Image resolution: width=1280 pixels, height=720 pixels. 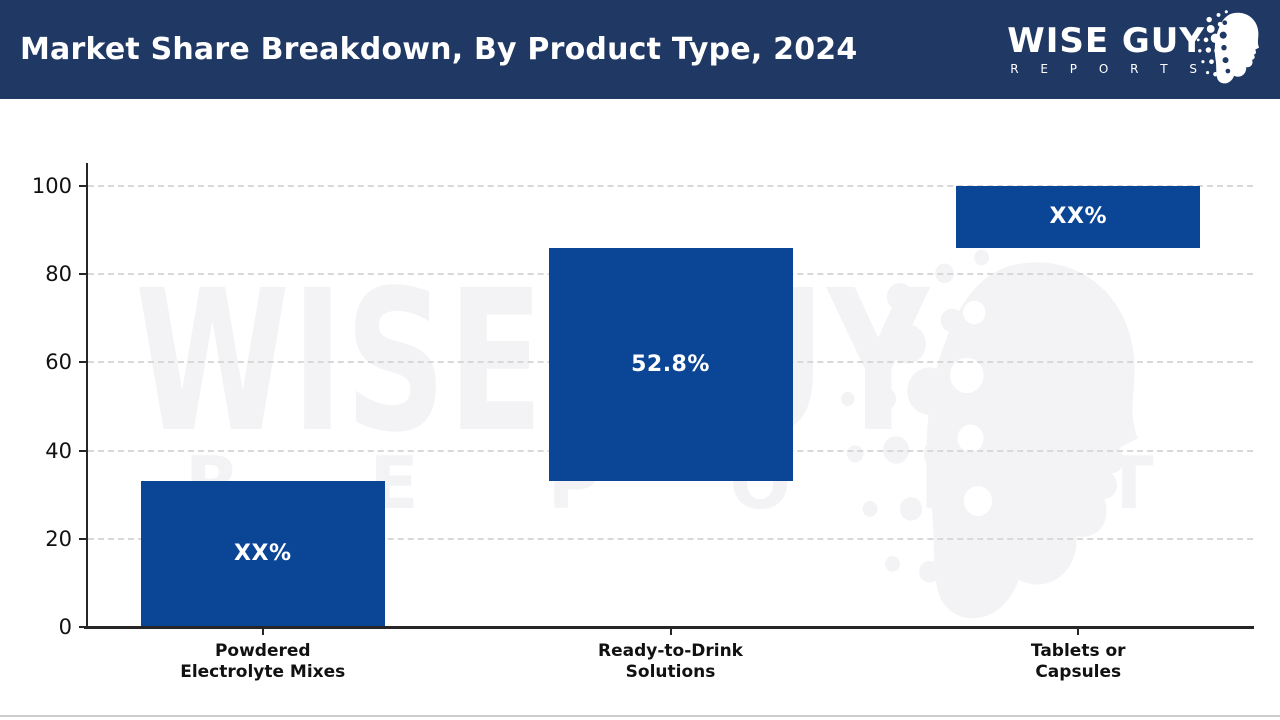 What do you see at coordinates (58, 362) in the screenshot?
I see `y-tick-label-60: 60` at bounding box center [58, 362].